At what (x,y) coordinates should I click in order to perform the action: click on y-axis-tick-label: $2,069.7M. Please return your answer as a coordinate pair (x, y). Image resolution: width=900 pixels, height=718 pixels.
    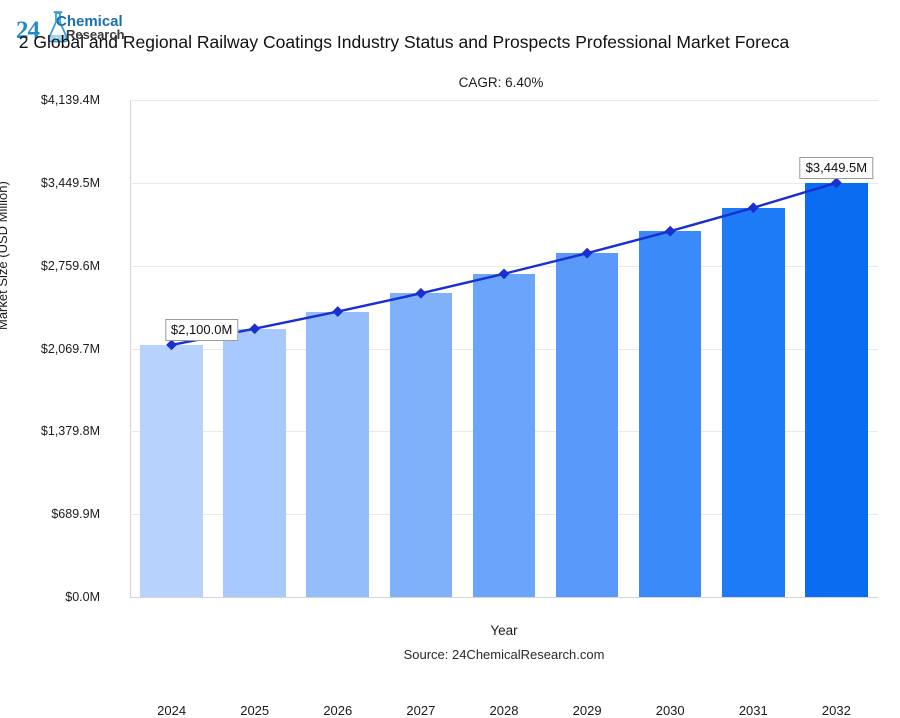
    Looking at the image, I should click on (70, 348).